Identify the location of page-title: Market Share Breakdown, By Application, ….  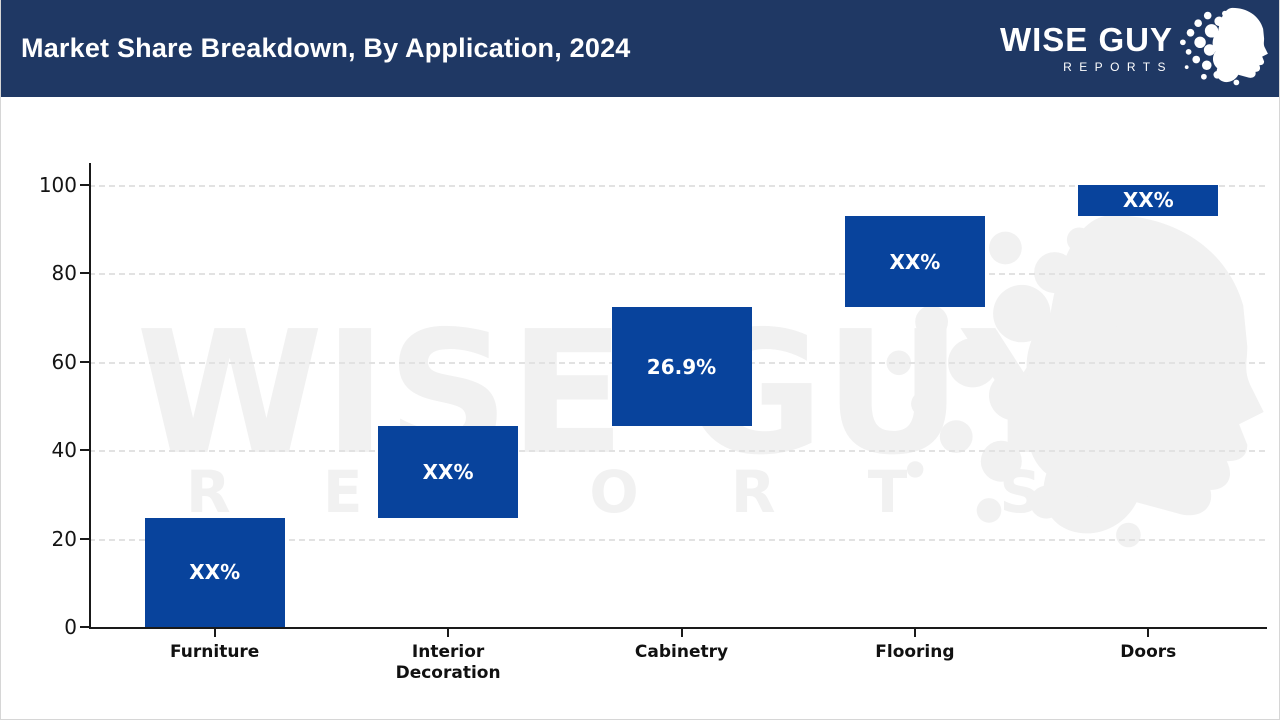
(326, 48).